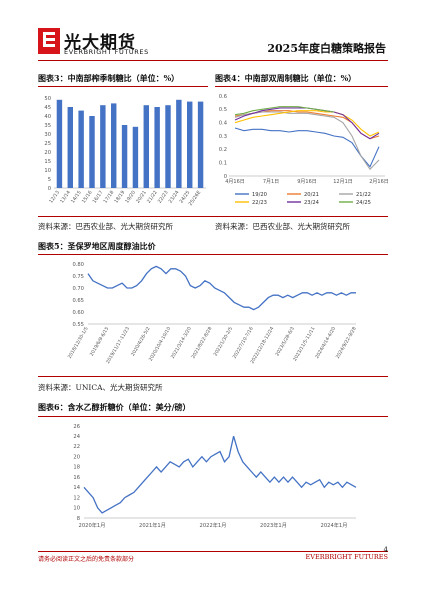 This screenshot has height=600, width=424. Describe the element at coordinates (225, 177) in the screenshot. I see `fig4-y-tick: 0` at that location.